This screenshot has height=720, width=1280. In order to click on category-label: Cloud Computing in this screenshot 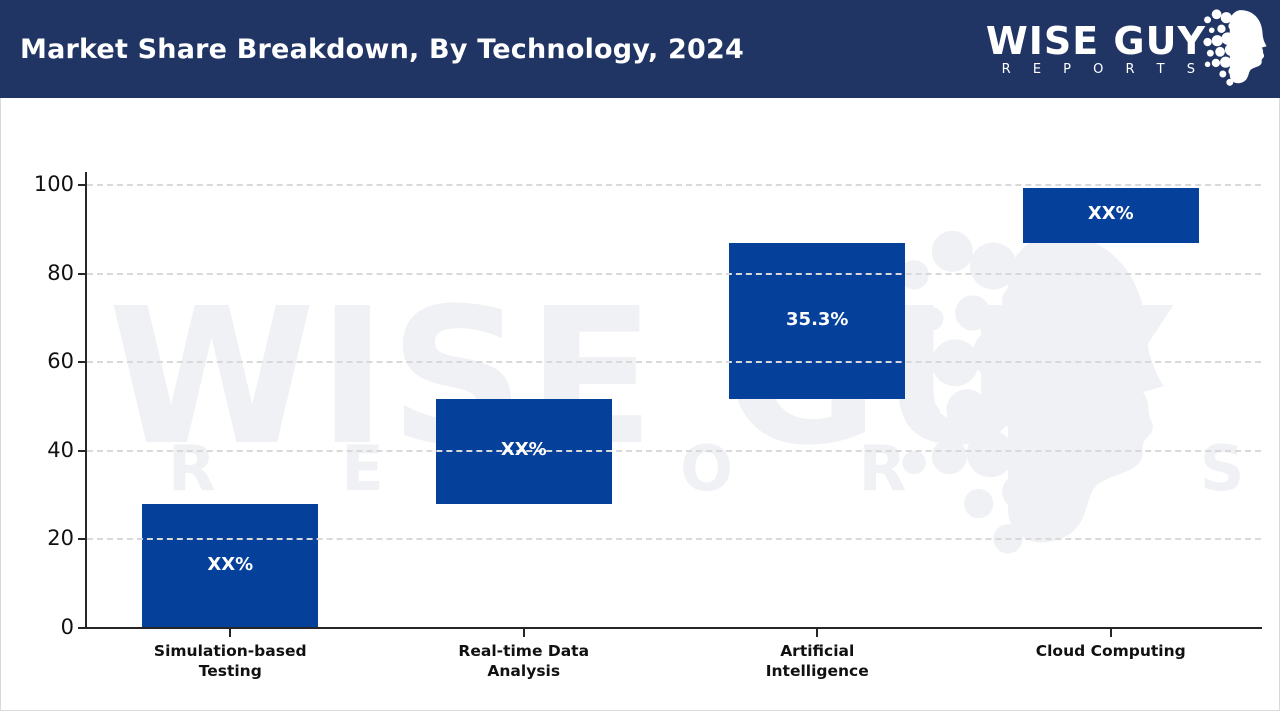, I will do `click(1110, 651)`.